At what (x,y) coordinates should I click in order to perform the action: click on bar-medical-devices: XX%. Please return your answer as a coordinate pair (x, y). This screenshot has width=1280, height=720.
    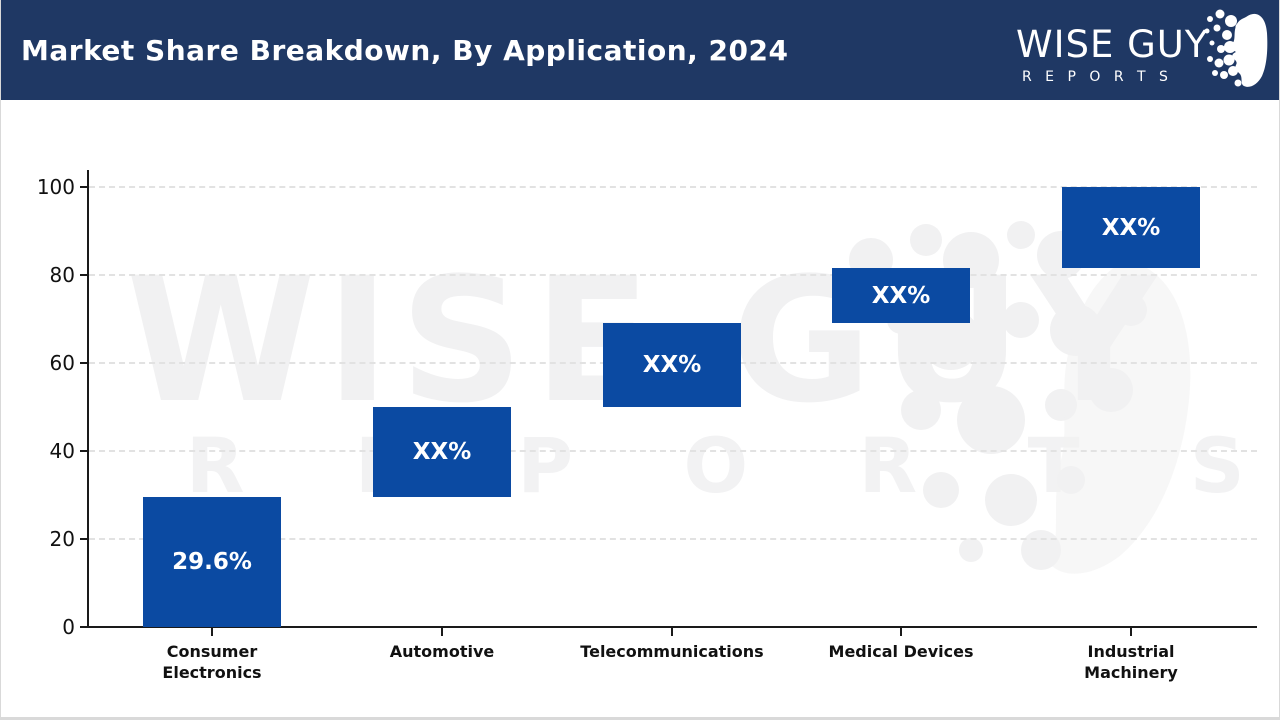
    Looking at the image, I should click on (901, 296).